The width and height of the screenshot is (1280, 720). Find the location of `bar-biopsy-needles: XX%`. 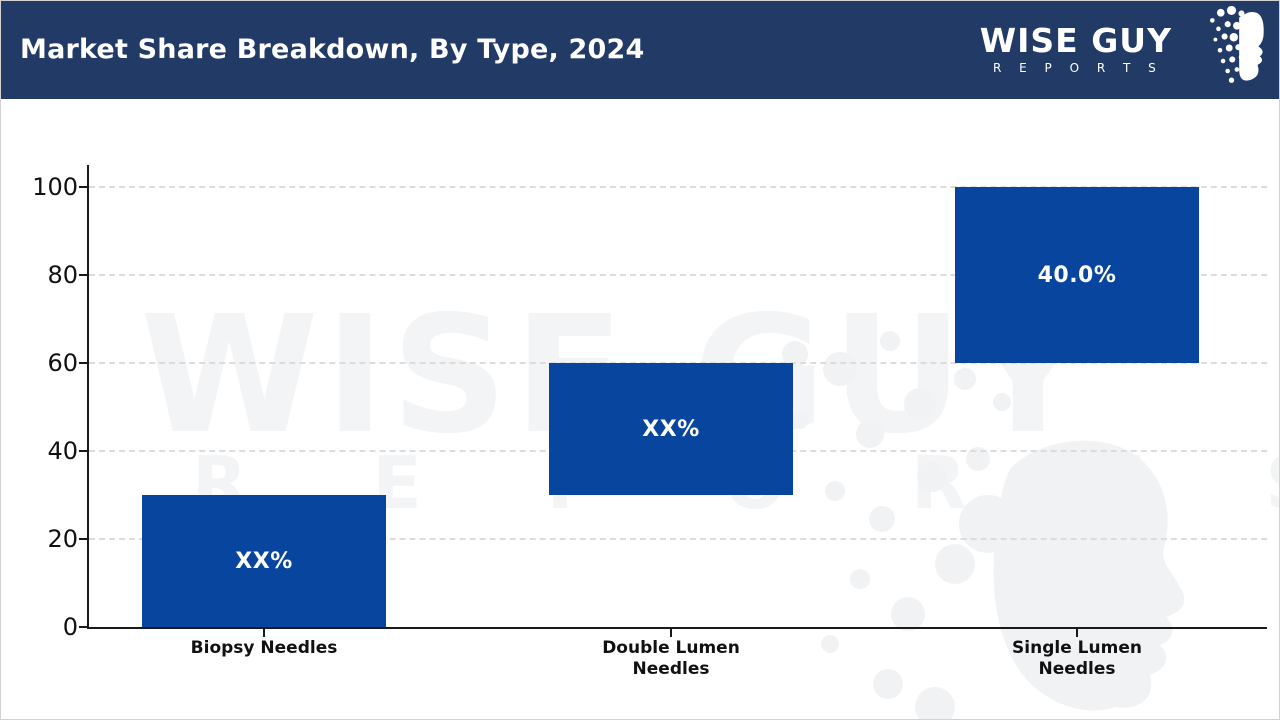

bar-biopsy-needles: XX% is located at coordinates (264, 561).